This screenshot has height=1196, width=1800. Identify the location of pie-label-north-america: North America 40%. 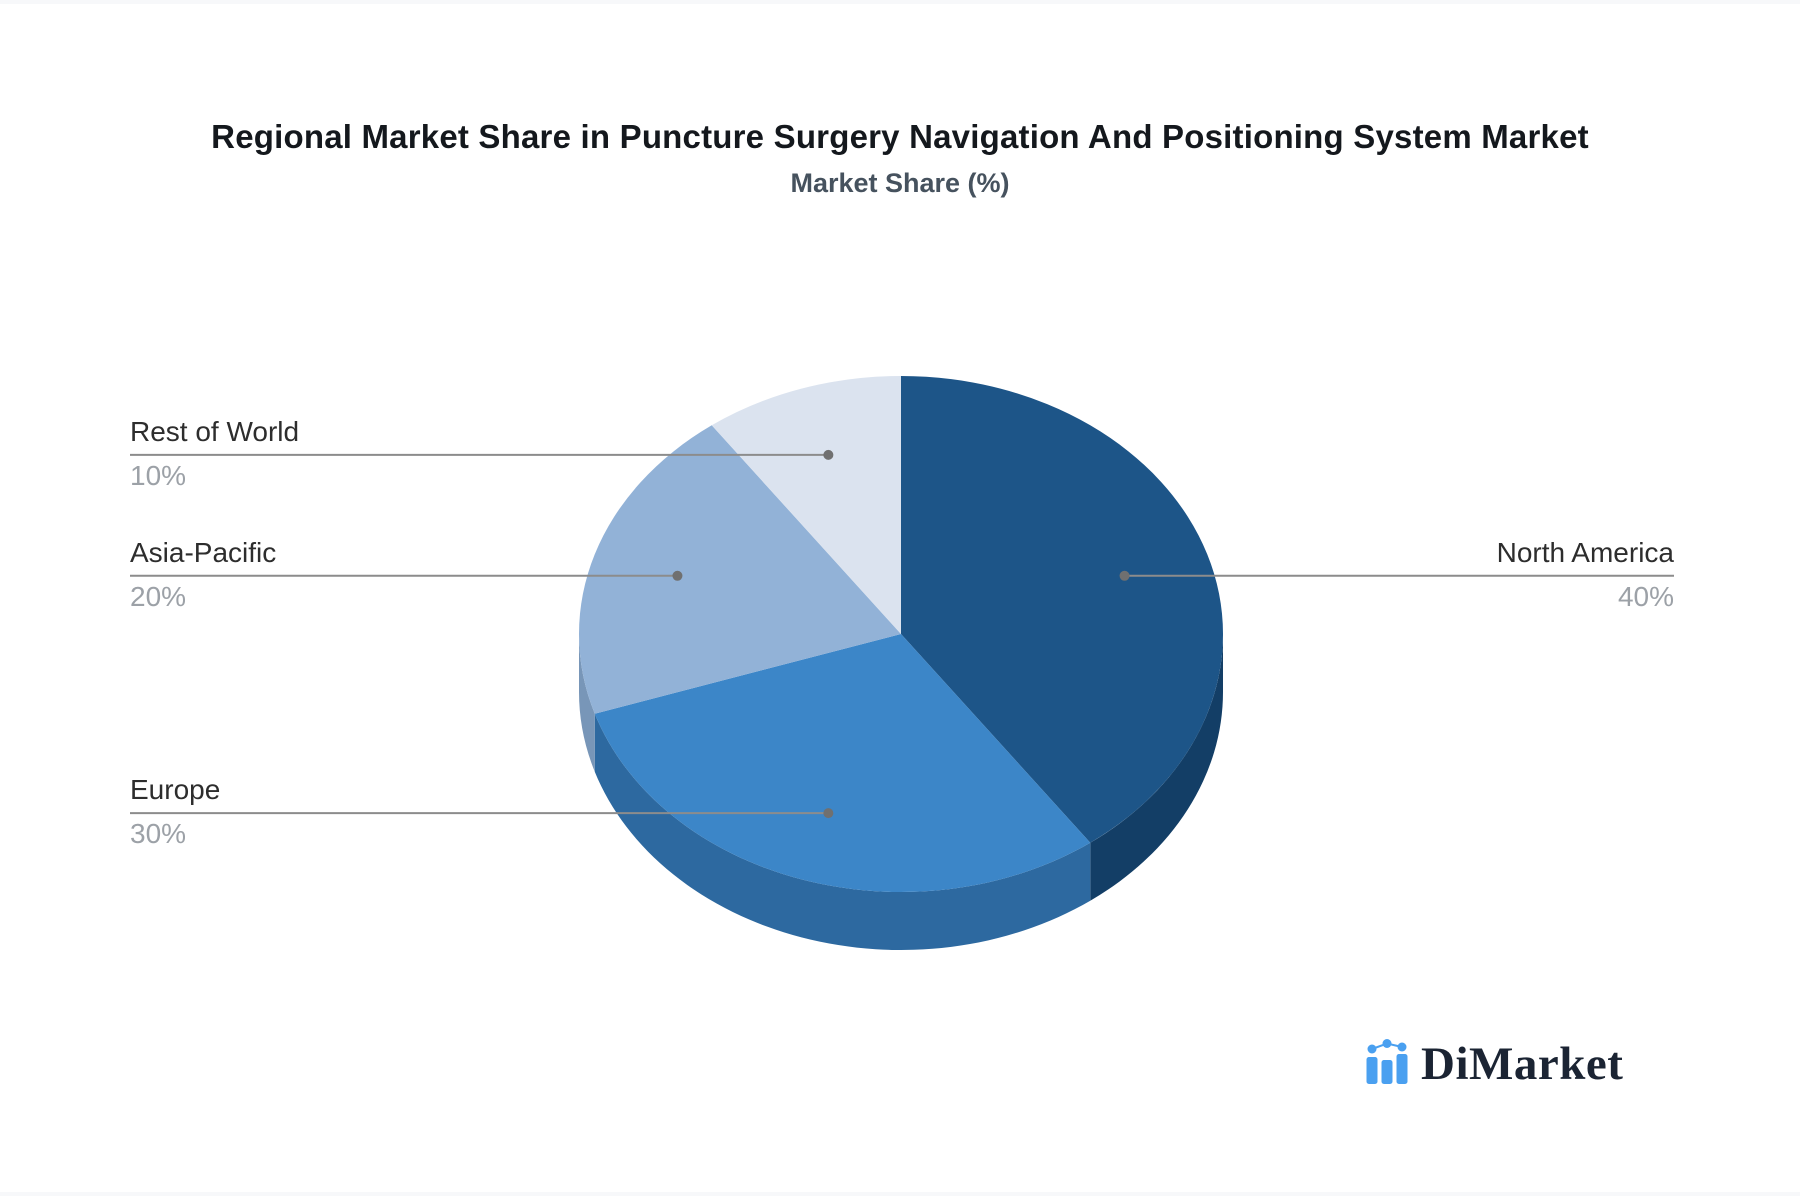
(1394, 574).